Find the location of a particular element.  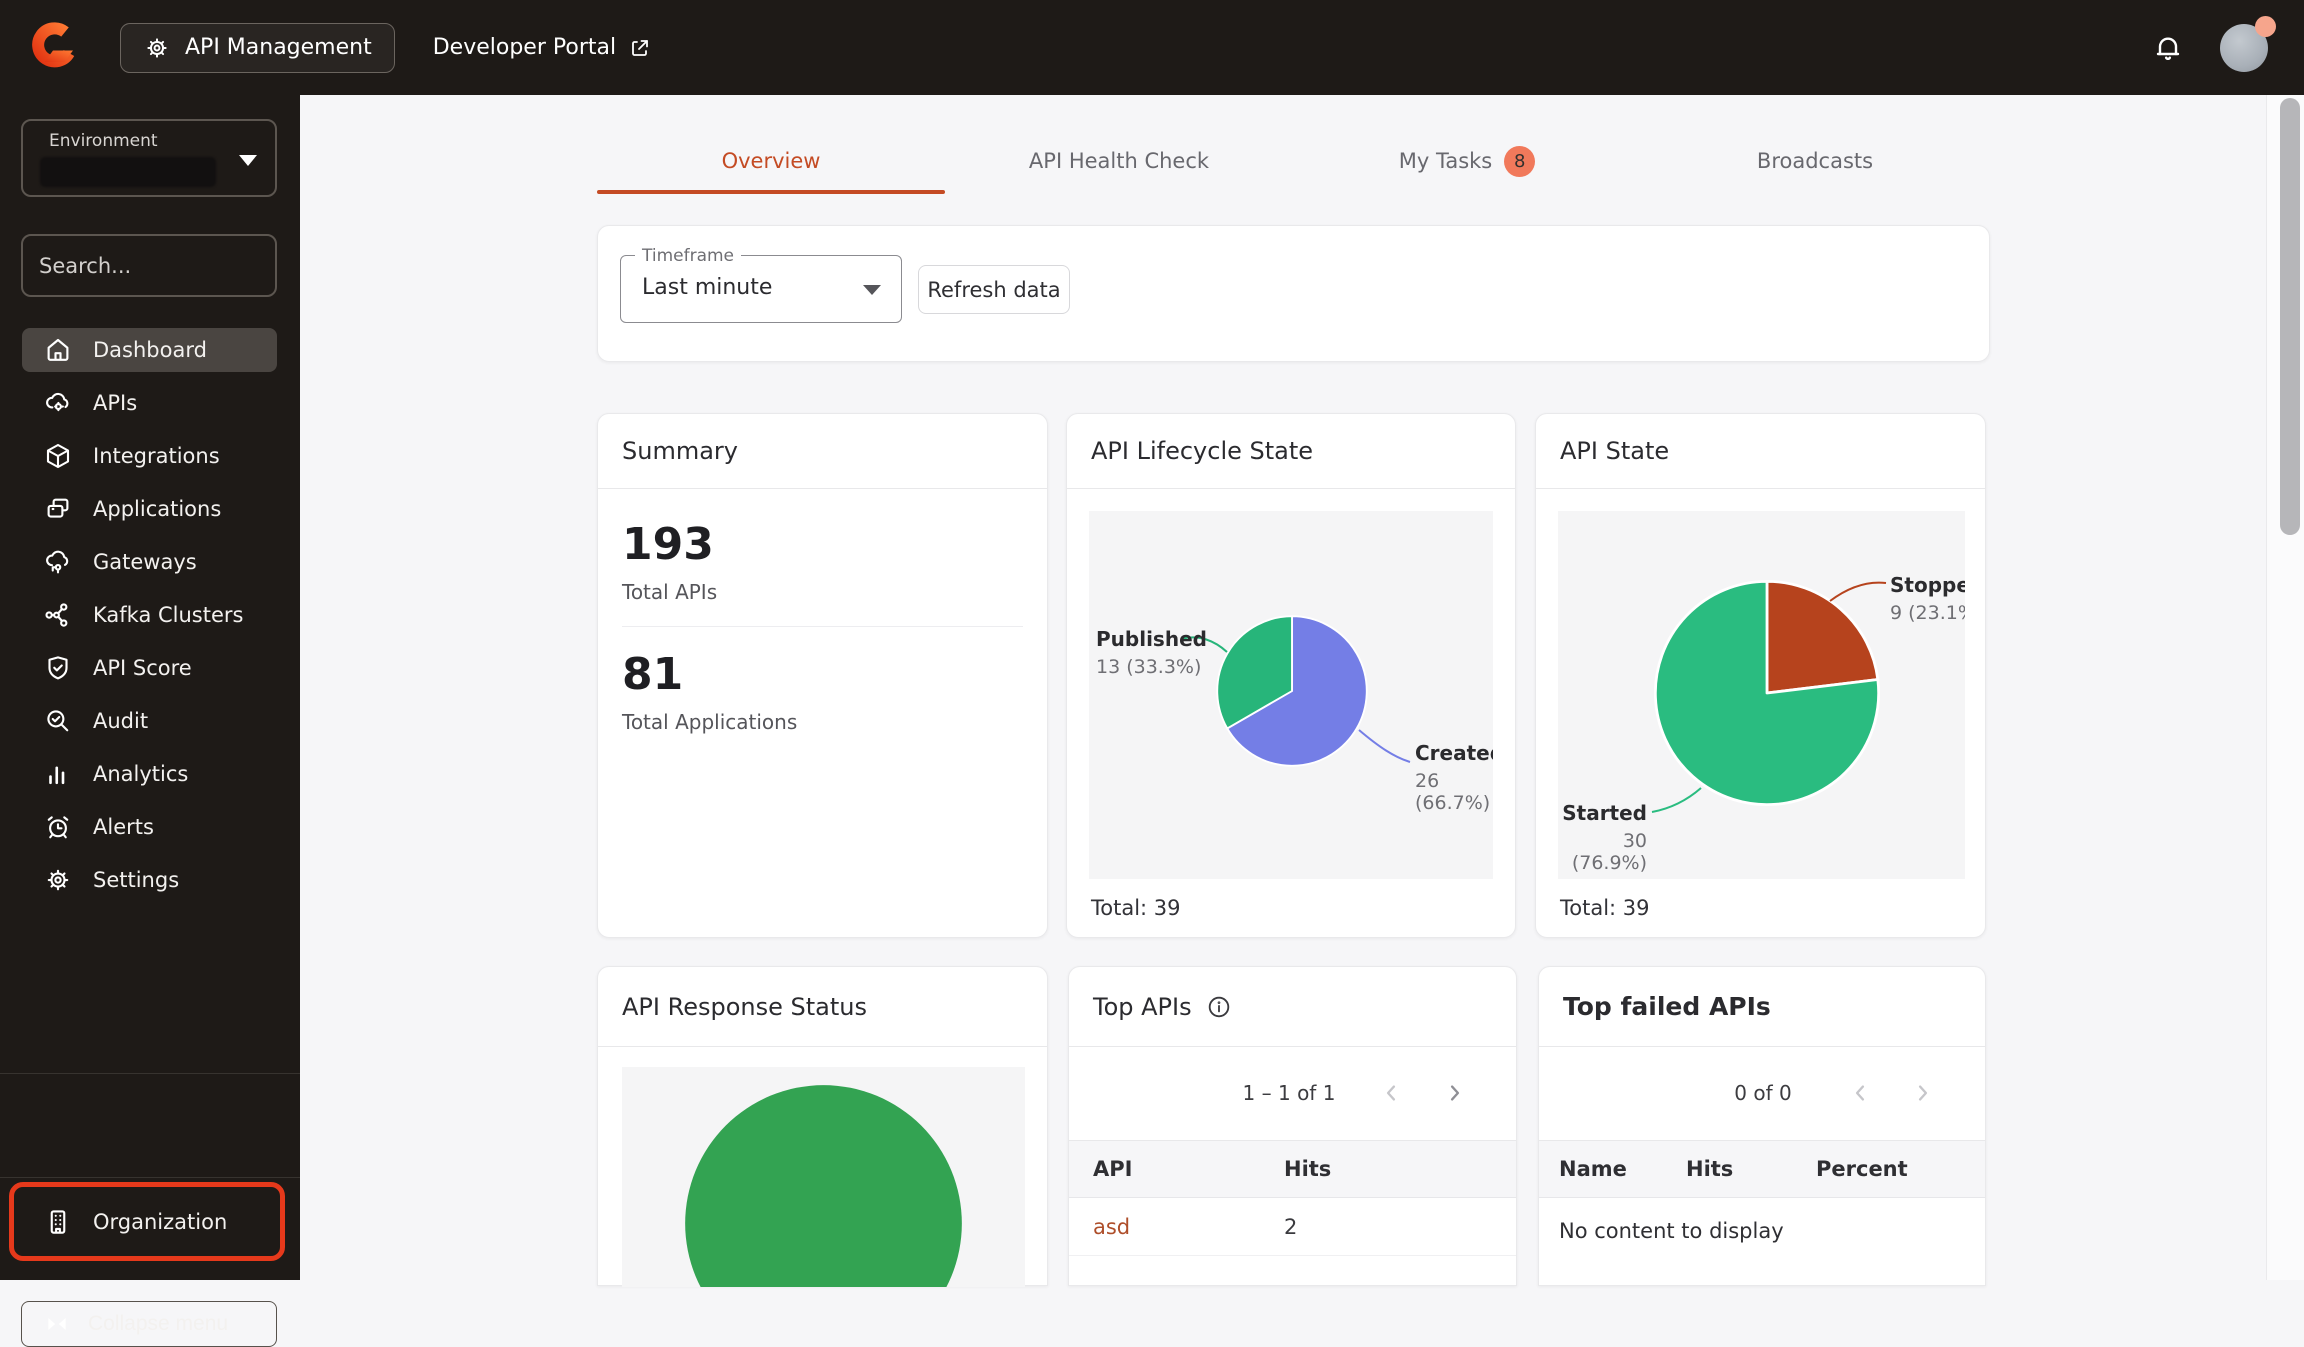

api-link: asd is located at coordinates (1112, 1226).